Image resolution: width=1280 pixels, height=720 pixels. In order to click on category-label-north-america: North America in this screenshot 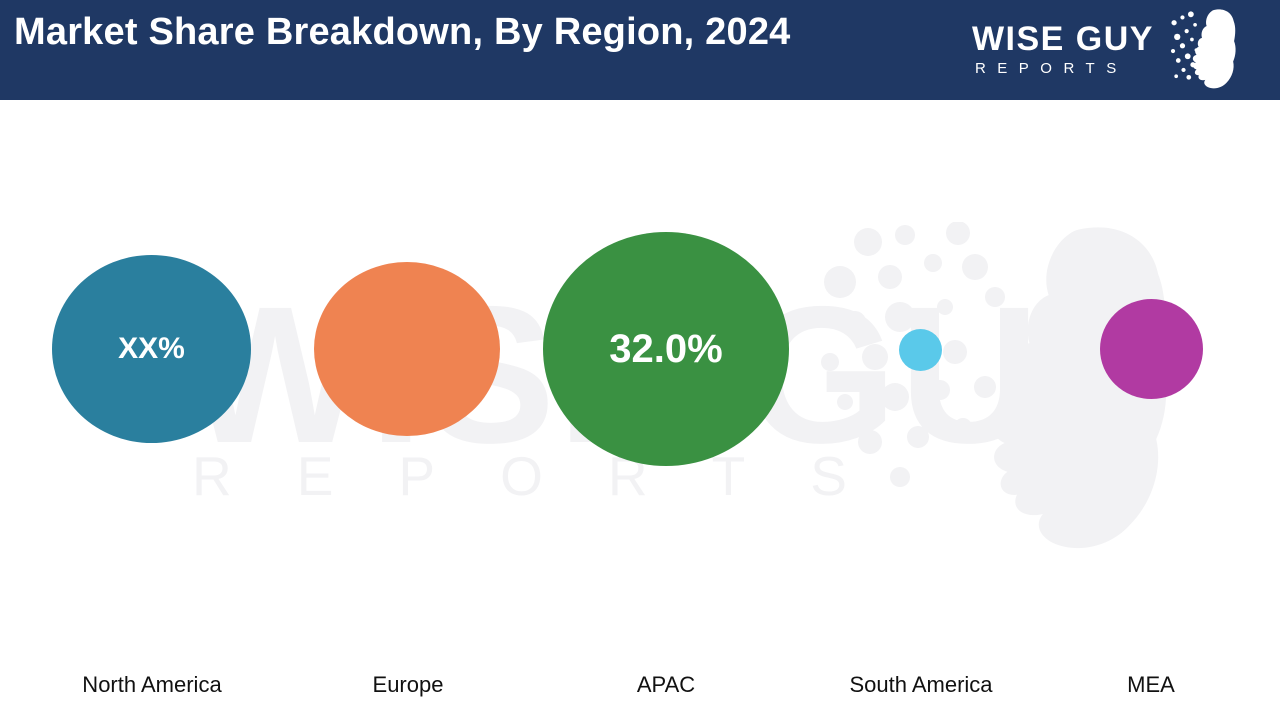, I will do `click(152, 684)`.